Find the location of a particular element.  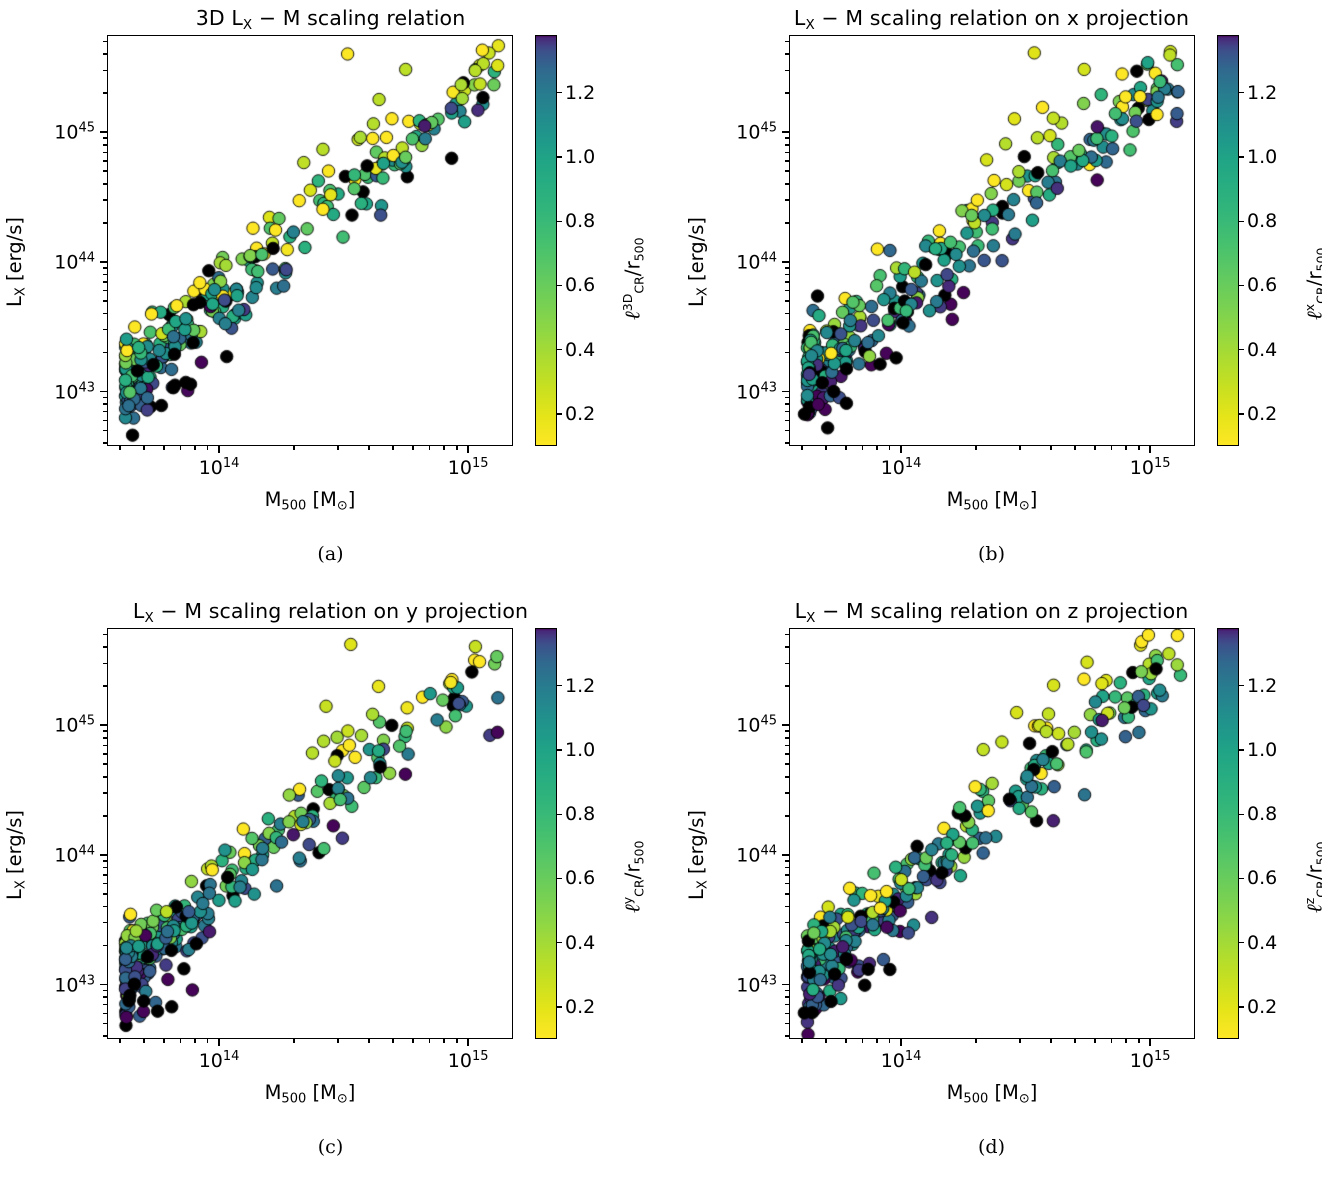

y-axis-label: LX [erg/s] is located at coordinates (698, 854).